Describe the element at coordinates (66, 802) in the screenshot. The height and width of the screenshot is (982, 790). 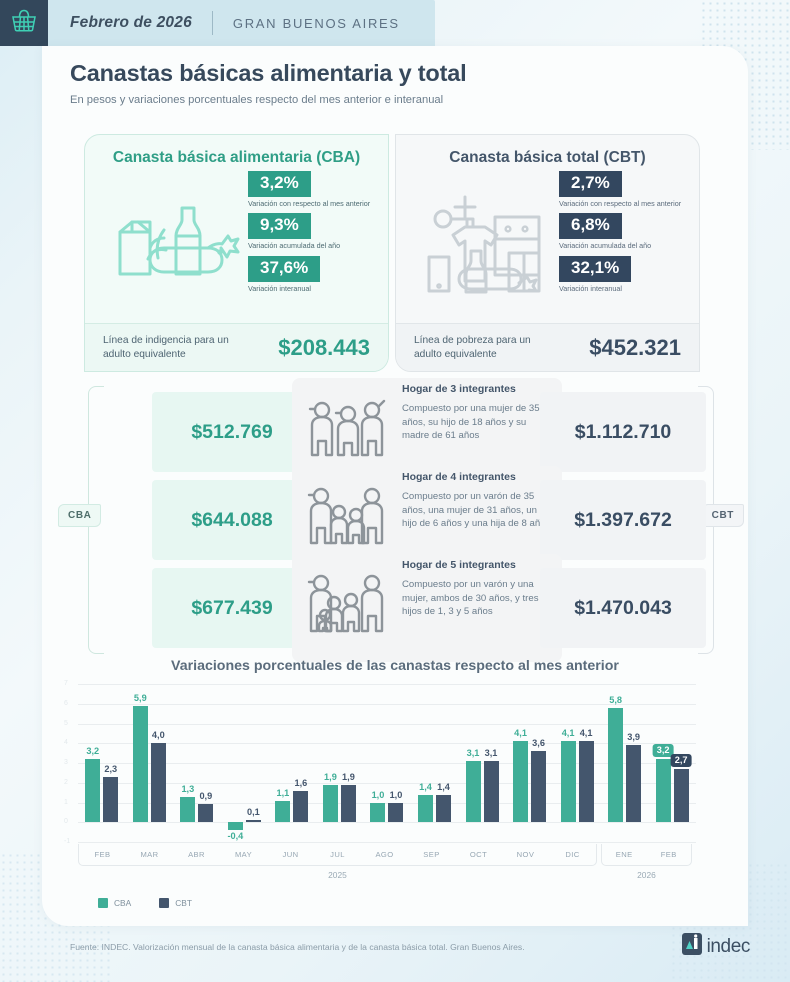
I see `y-axis-tick: 1` at that location.